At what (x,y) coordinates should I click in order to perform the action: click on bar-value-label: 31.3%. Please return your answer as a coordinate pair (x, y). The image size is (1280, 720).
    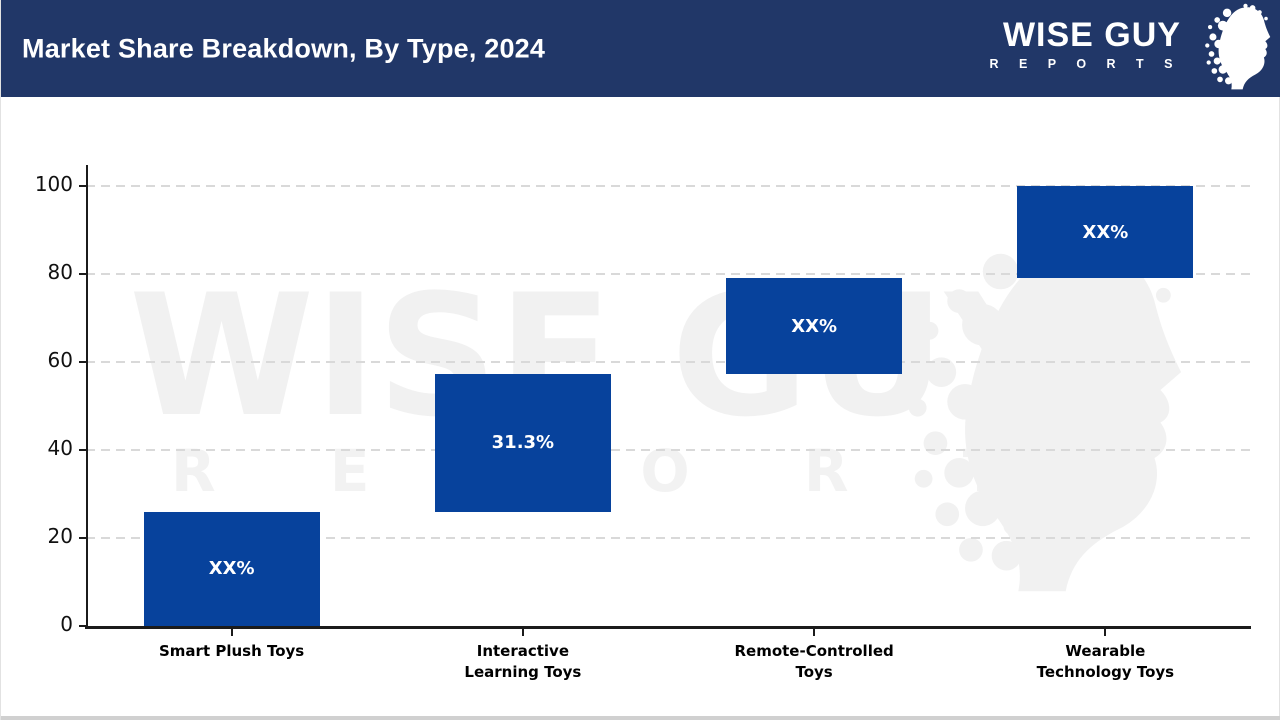
    Looking at the image, I should click on (523, 443).